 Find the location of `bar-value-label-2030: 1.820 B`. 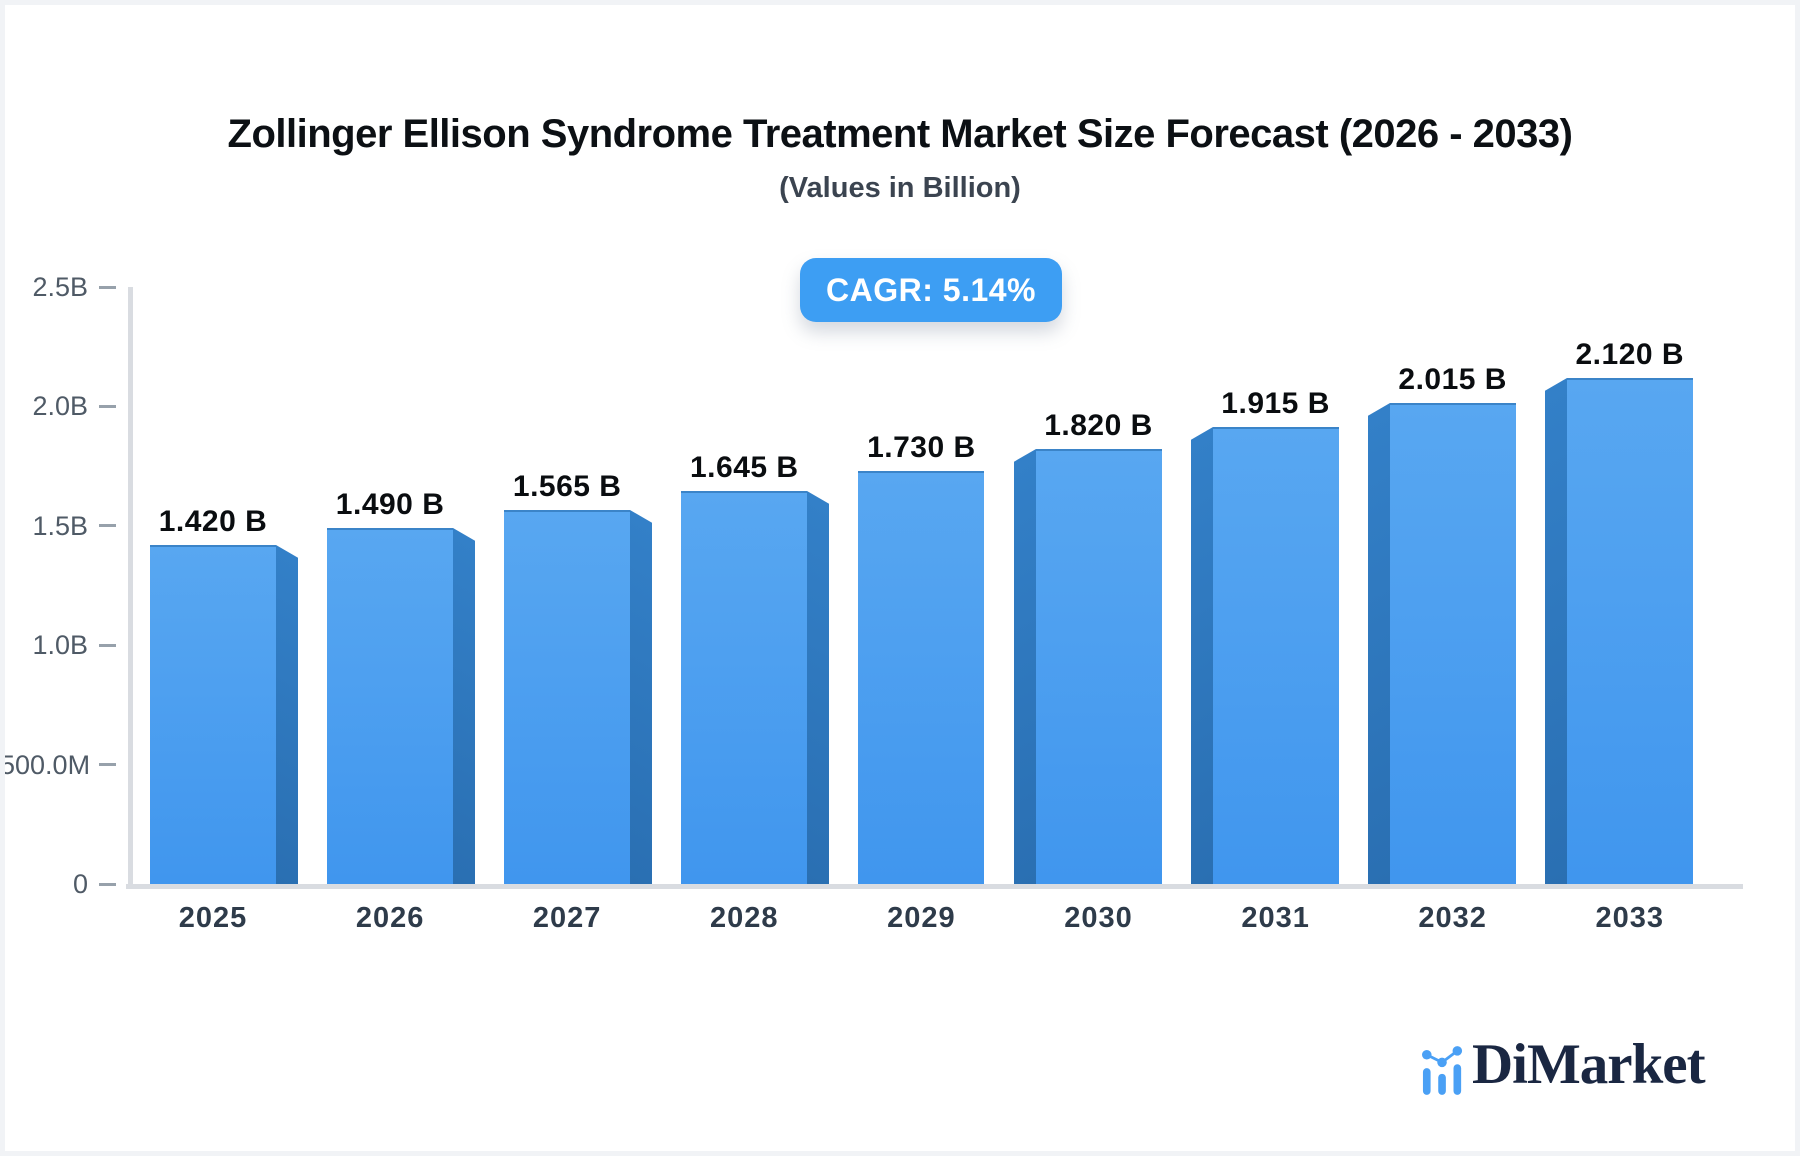

bar-value-label-2030: 1.820 B is located at coordinates (1098, 426).